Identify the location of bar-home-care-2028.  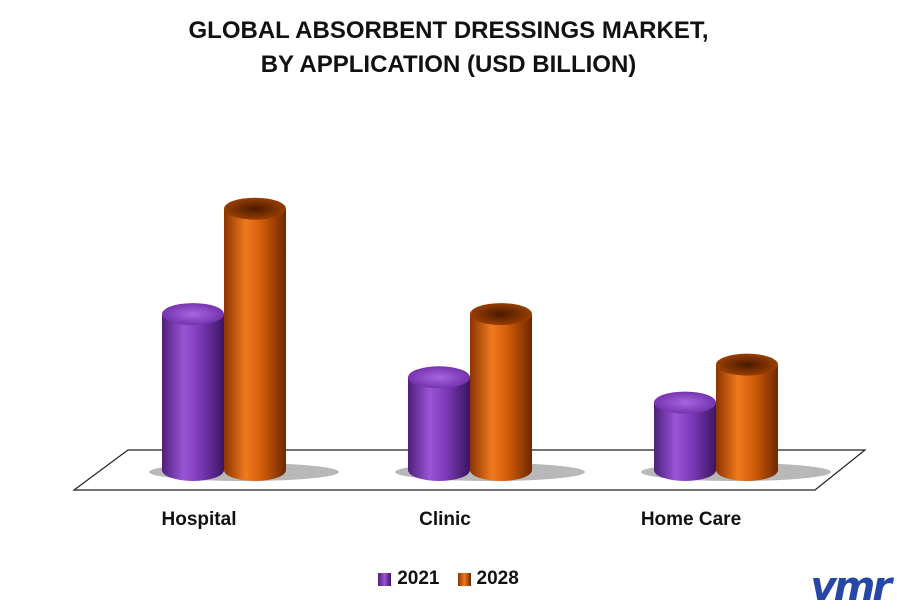
(747, 417).